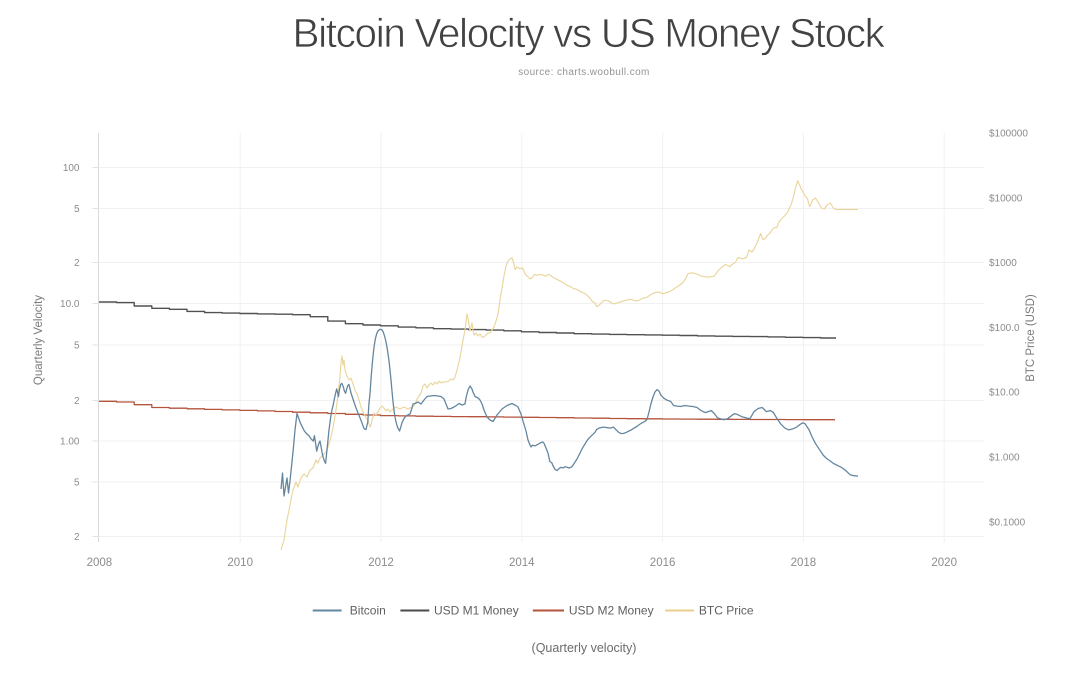 The width and height of the screenshot is (1080, 675). Describe the element at coordinates (663, 563) in the screenshot. I see `svg-text: 2016` at that location.